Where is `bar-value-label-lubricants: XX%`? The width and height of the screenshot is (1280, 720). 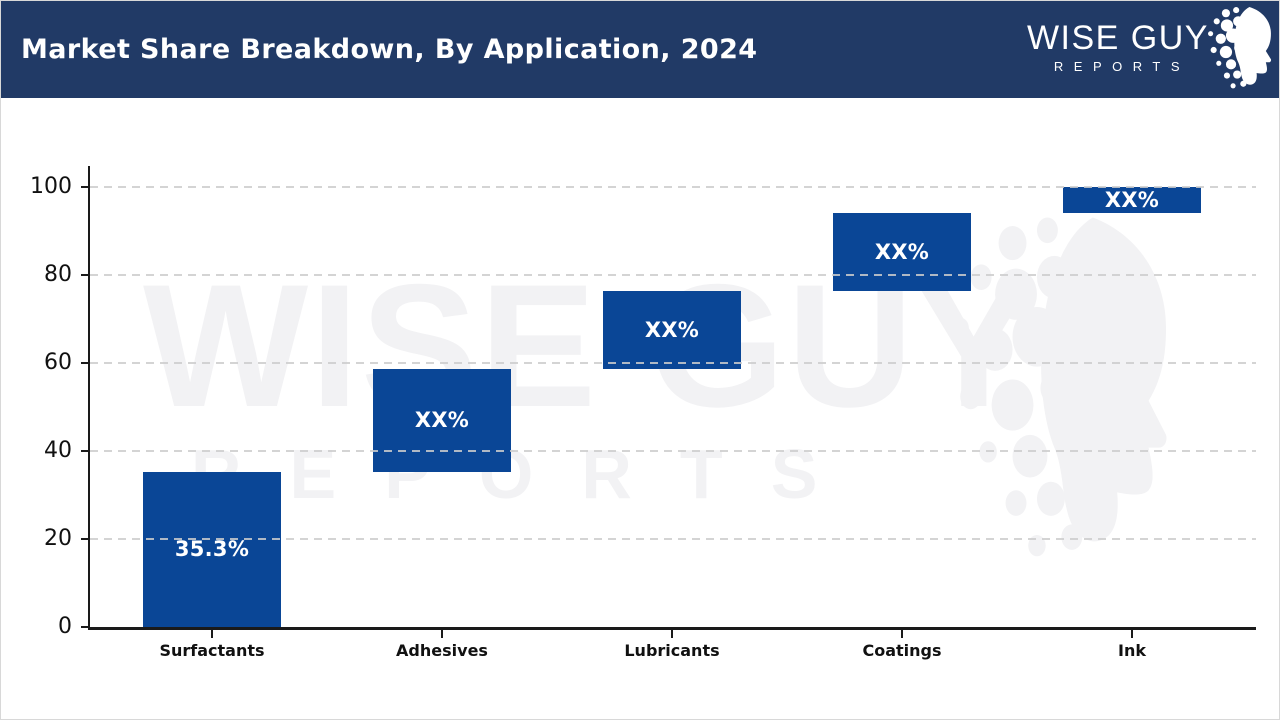 bar-value-label-lubricants: XX% is located at coordinates (672, 329).